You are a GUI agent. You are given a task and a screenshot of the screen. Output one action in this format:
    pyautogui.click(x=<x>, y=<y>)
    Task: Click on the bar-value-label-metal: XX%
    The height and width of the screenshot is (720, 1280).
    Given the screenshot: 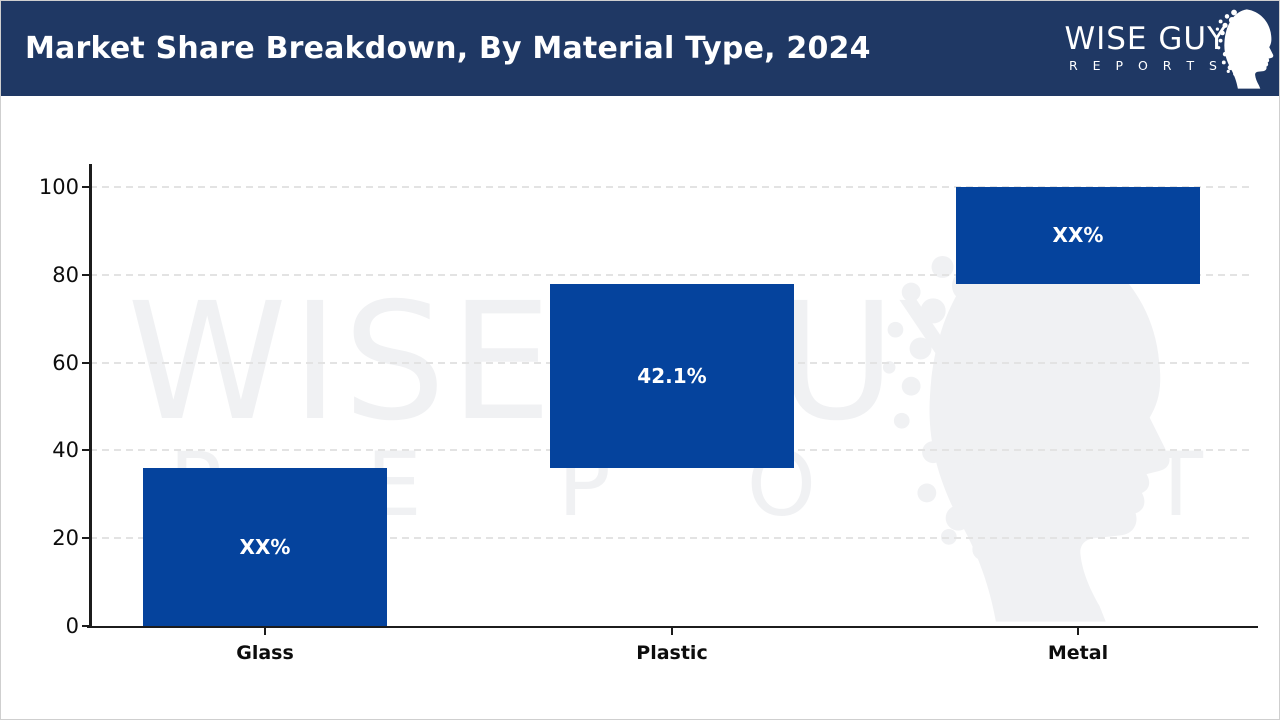 What is the action you would take?
    pyautogui.click(x=1078, y=235)
    